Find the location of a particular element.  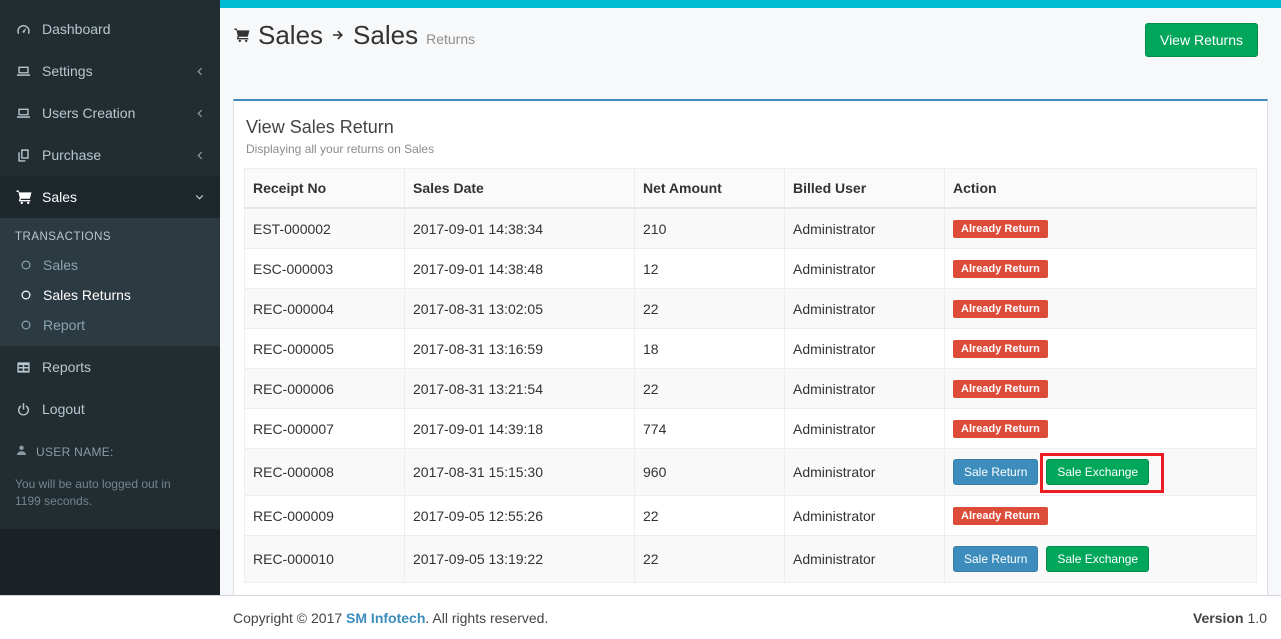

column-header-sales-date: Sales Date is located at coordinates (519, 188).